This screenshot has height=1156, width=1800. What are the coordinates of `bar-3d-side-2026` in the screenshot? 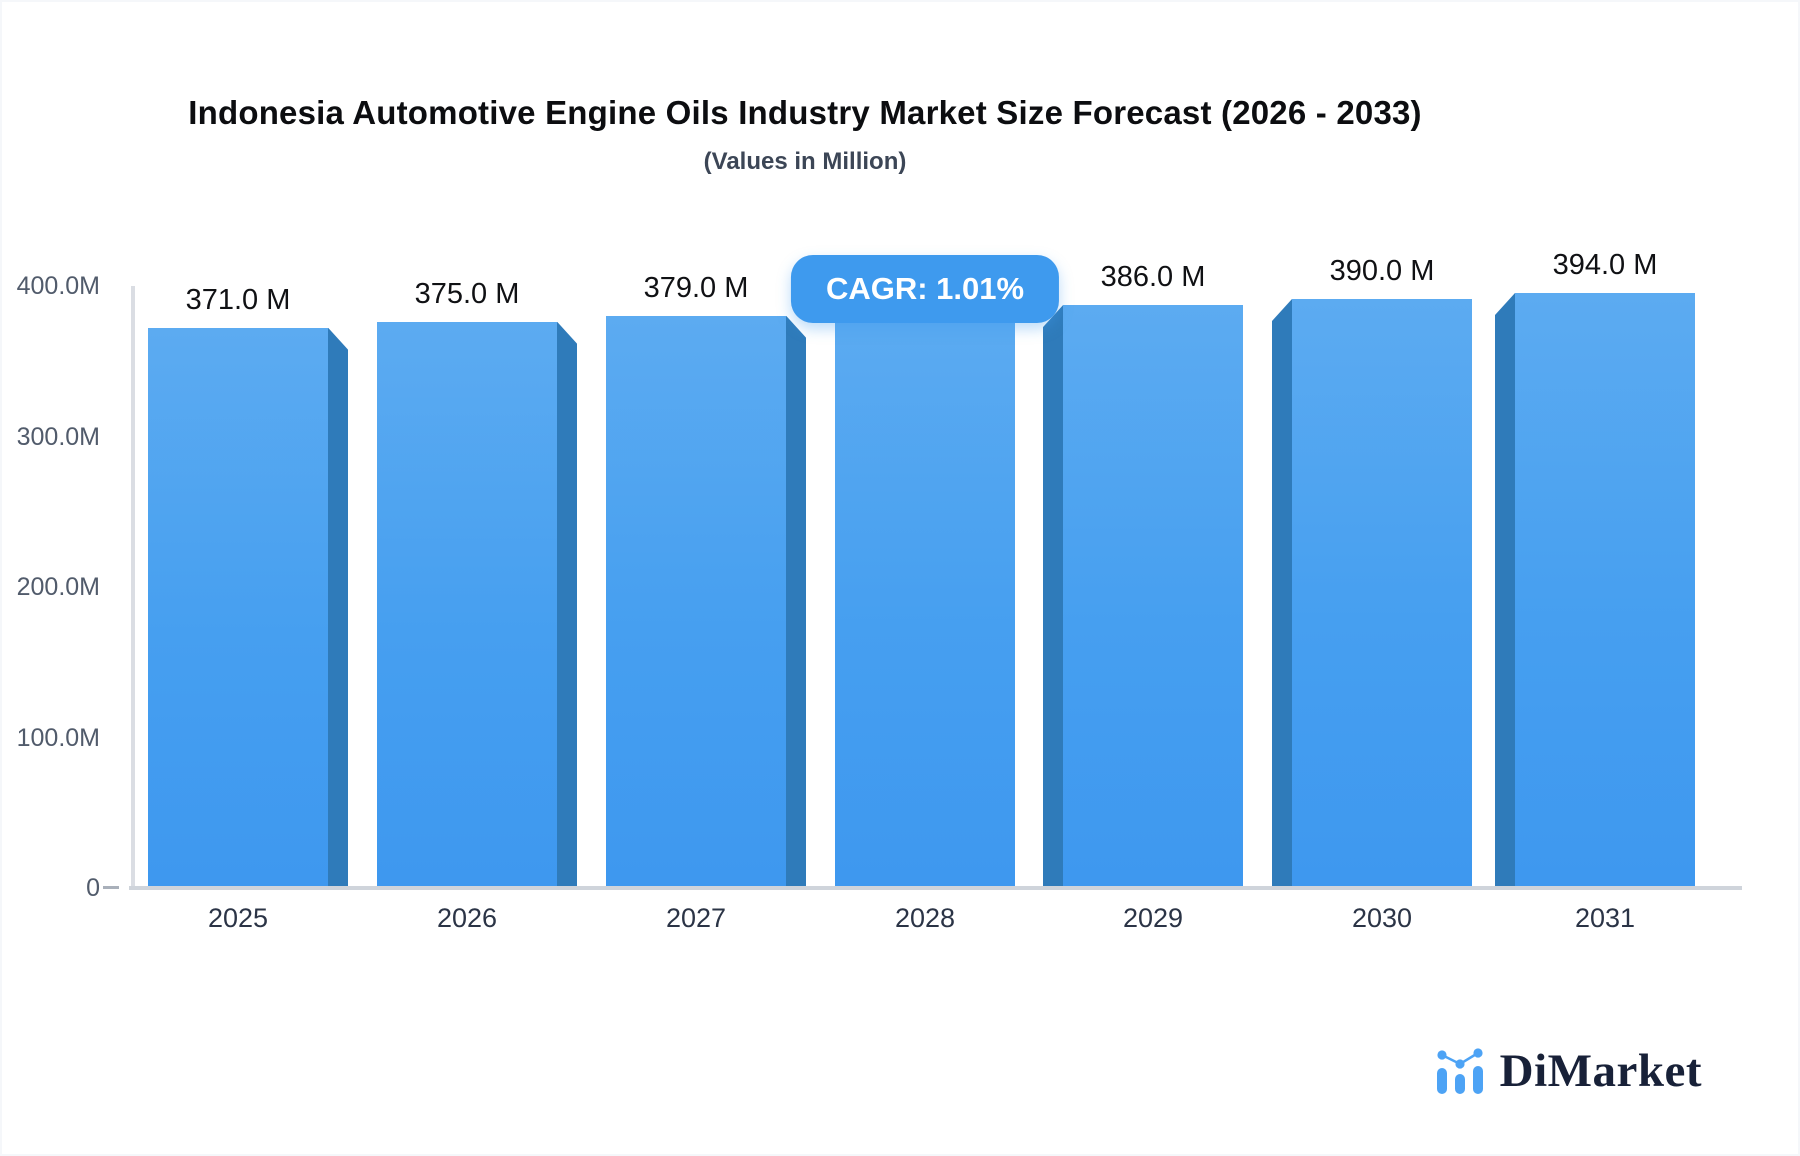 It's located at (567, 603).